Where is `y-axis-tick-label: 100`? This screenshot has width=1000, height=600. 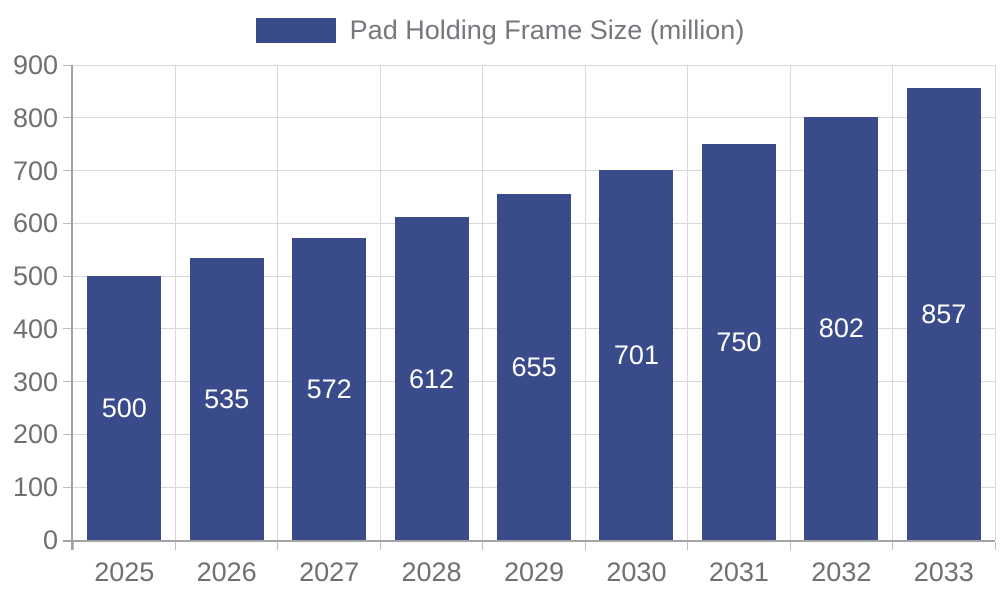 y-axis-tick-label: 100 is located at coordinates (35, 487).